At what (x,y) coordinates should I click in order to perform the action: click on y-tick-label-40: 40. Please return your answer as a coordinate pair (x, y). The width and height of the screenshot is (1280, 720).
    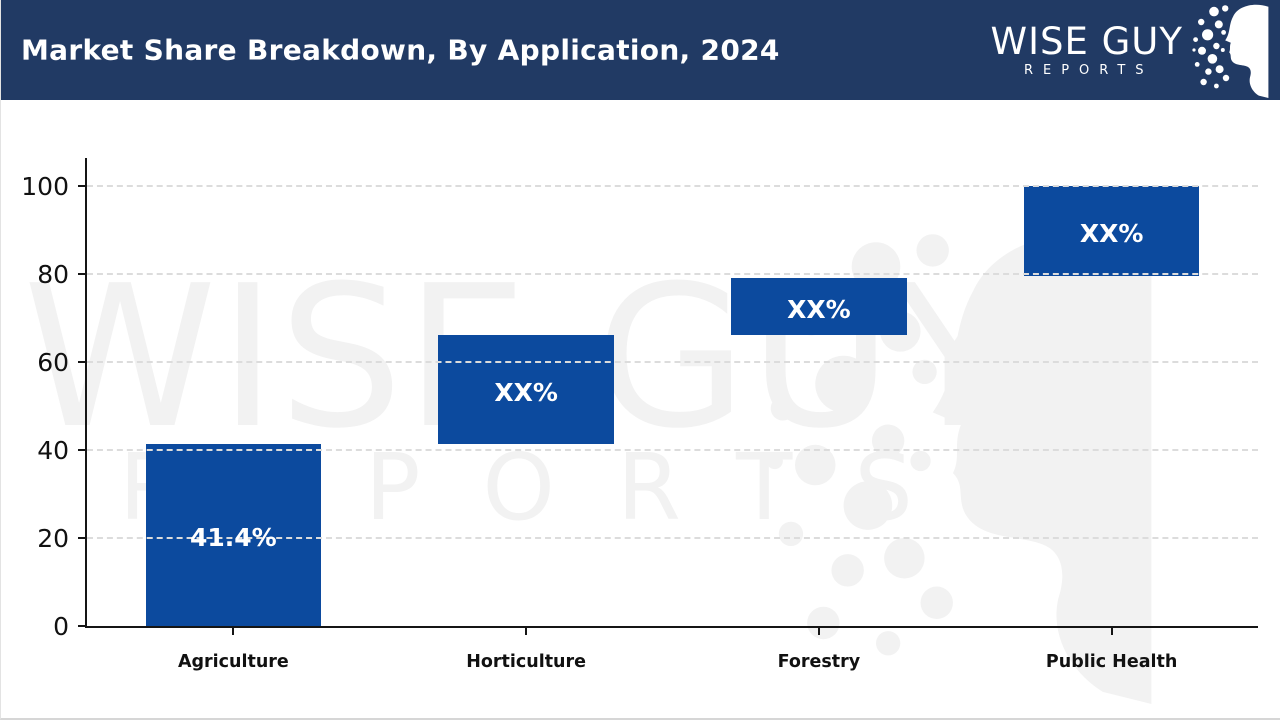
    Looking at the image, I should click on (53, 451).